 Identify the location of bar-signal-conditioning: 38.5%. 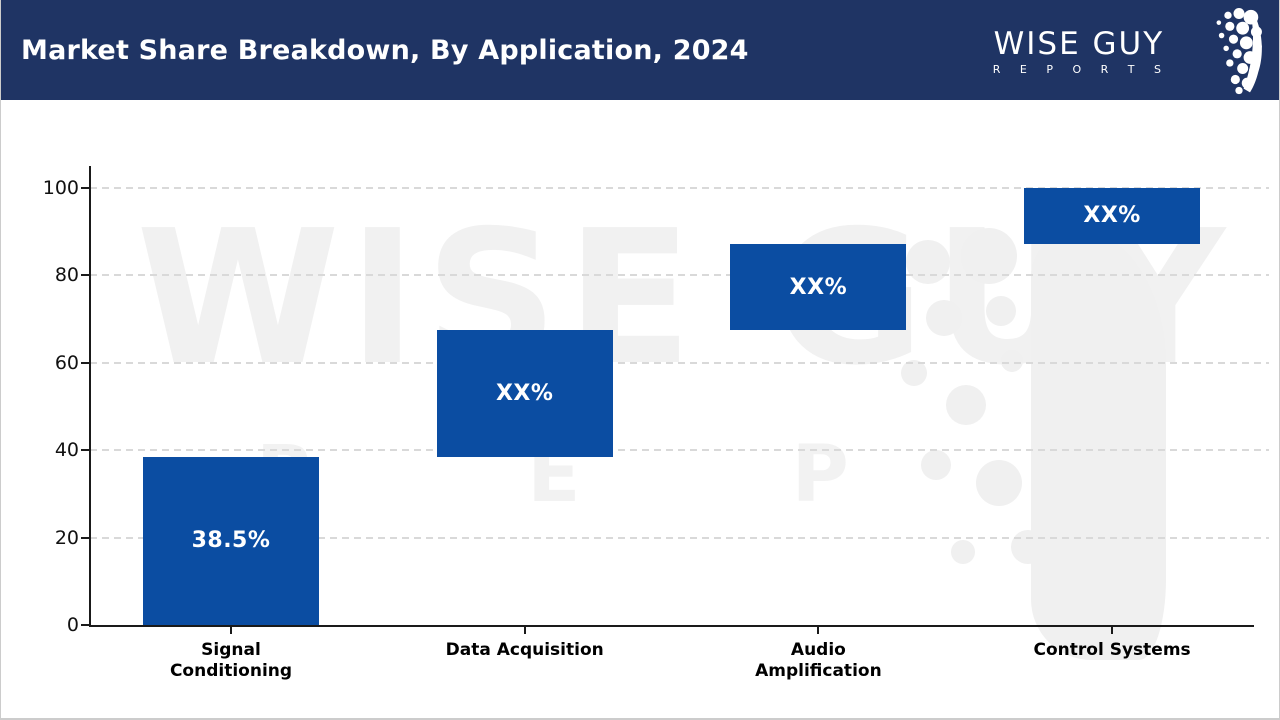
(231, 540).